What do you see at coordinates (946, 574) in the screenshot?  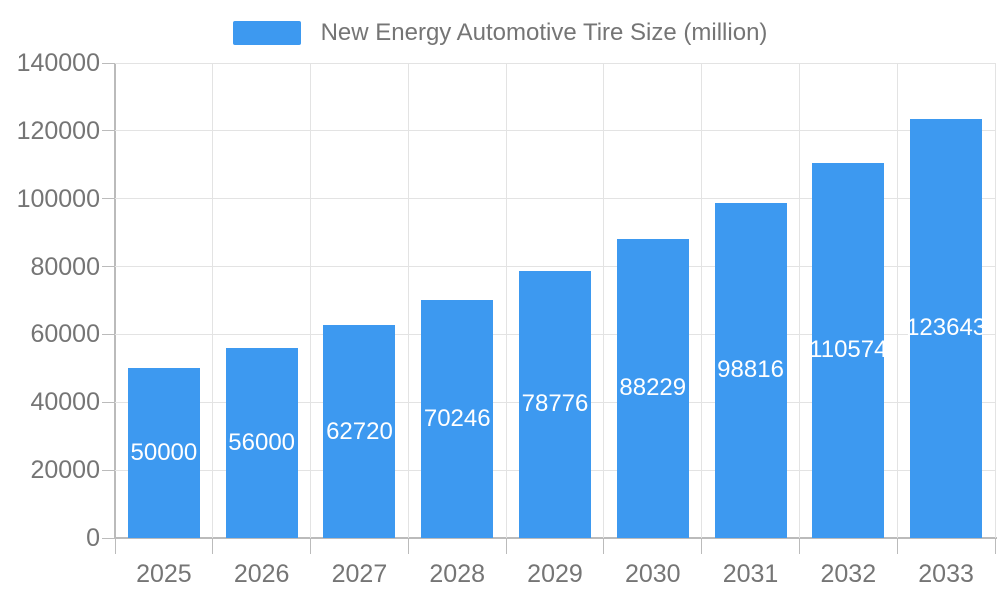 I see `x-axis-label: 2033` at bounding box center [946, 574].